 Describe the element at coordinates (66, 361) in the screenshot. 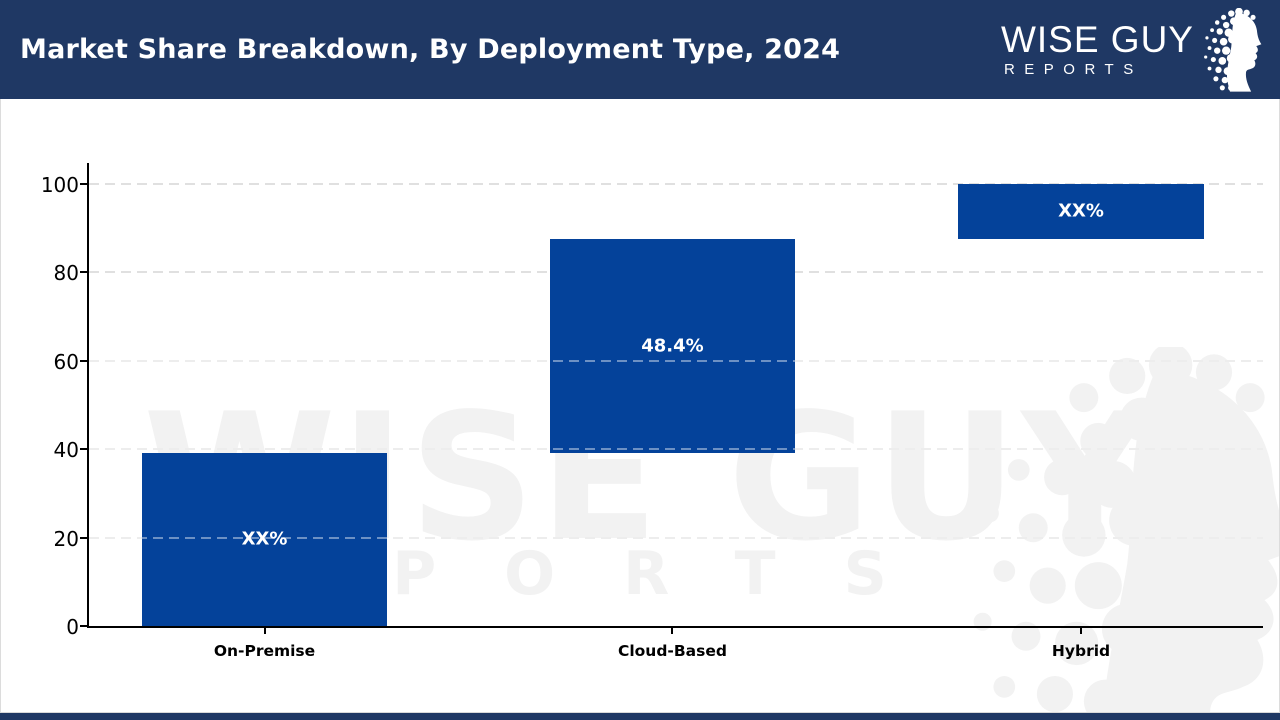

I see `y-tick-label: 60` at that location.